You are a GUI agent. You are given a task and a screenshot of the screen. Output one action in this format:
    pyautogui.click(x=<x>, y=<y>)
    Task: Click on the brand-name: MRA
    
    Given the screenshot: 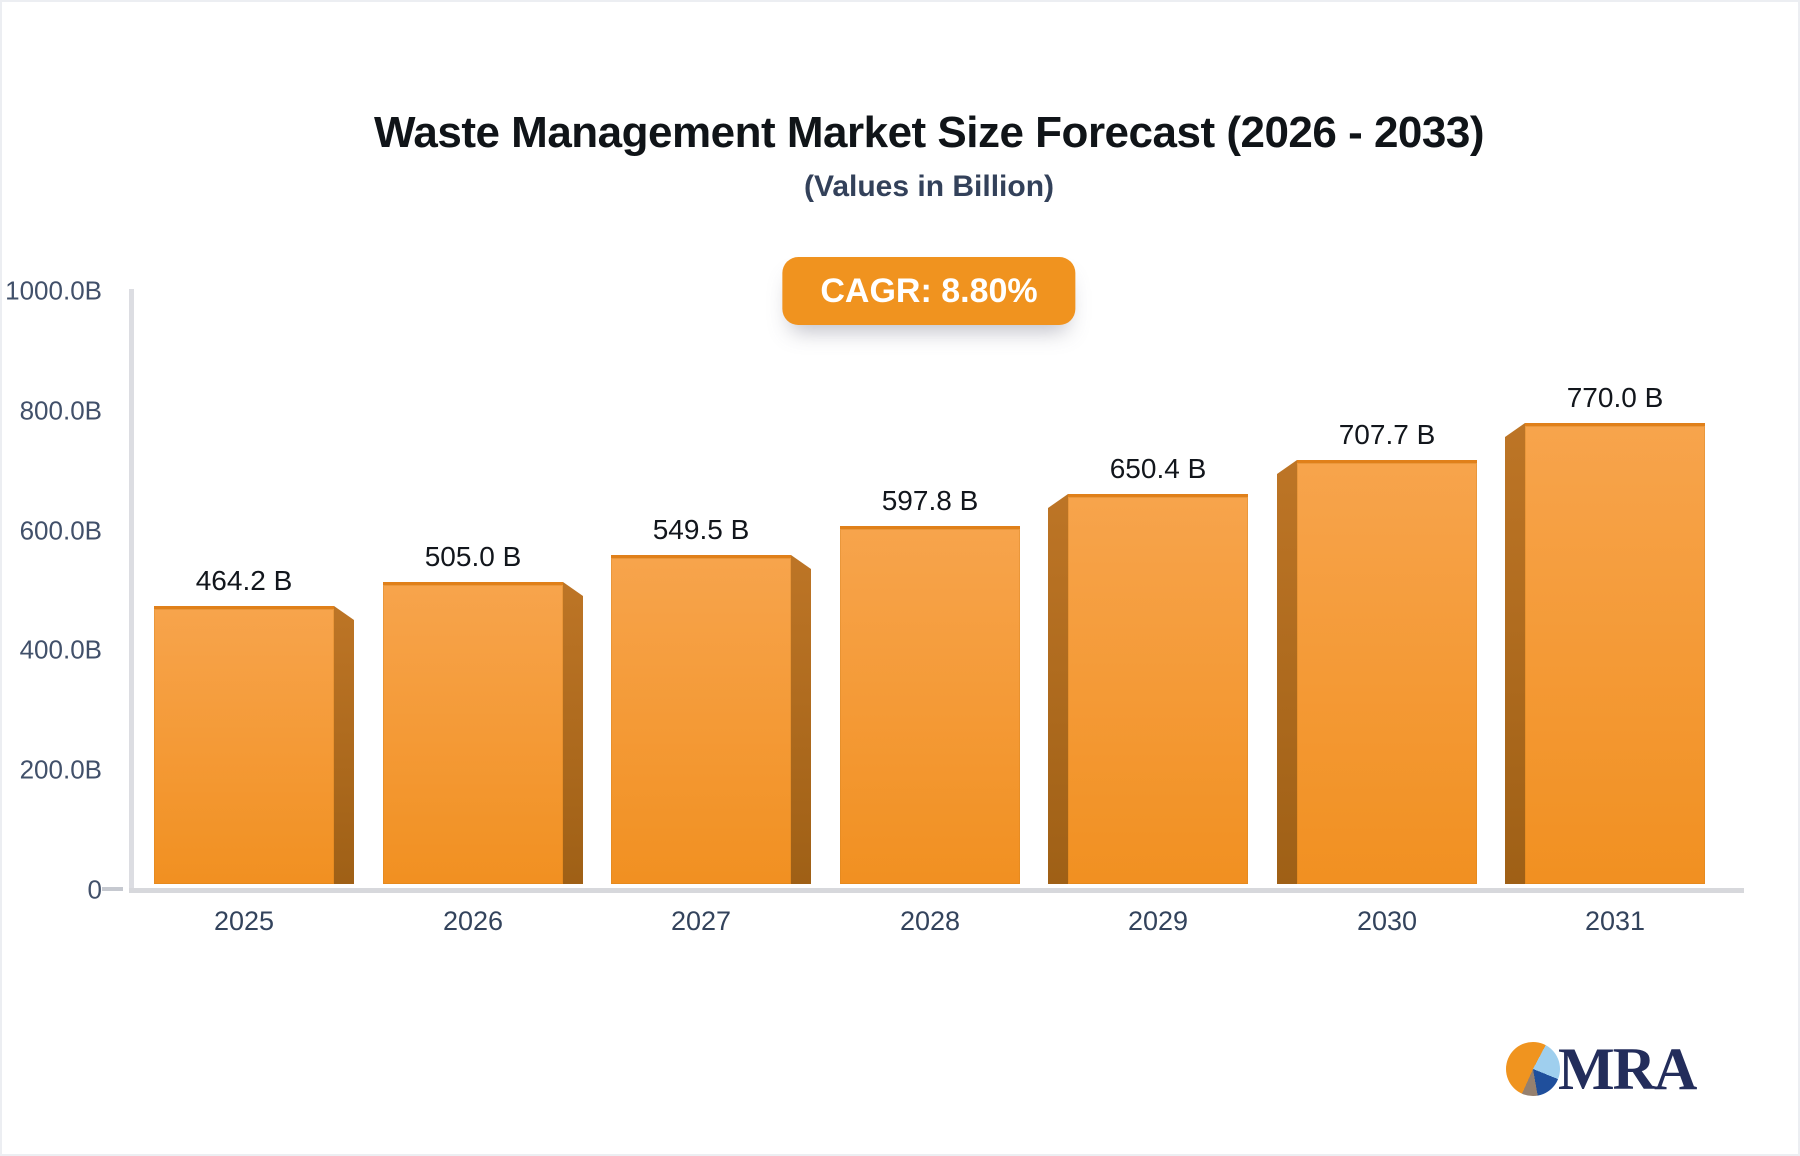 What is the action you would take?
    pyautogui.click(x=1627, y=1069)
    